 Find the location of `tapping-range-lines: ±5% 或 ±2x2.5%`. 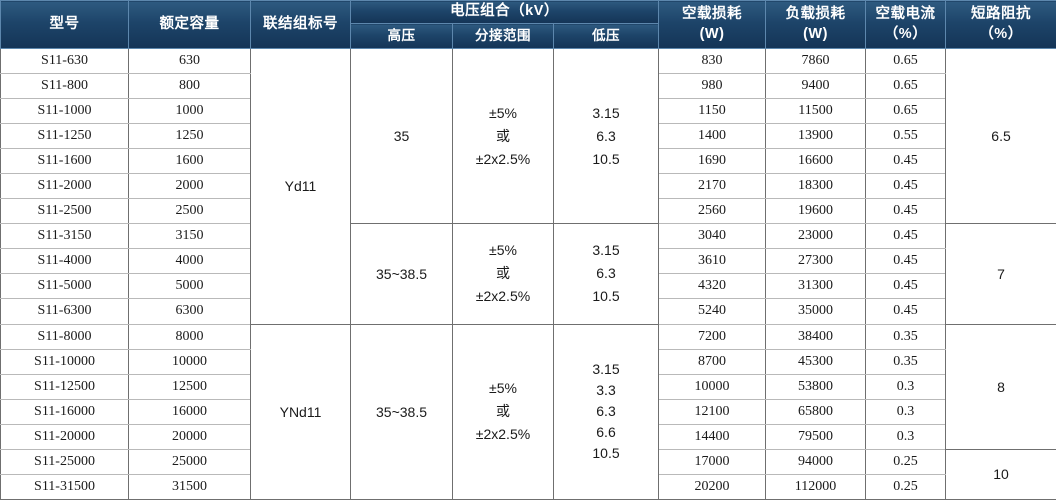

tapping-range-lines: ±5% 或 ±2x2.5% is located at coordinates (503, 136).